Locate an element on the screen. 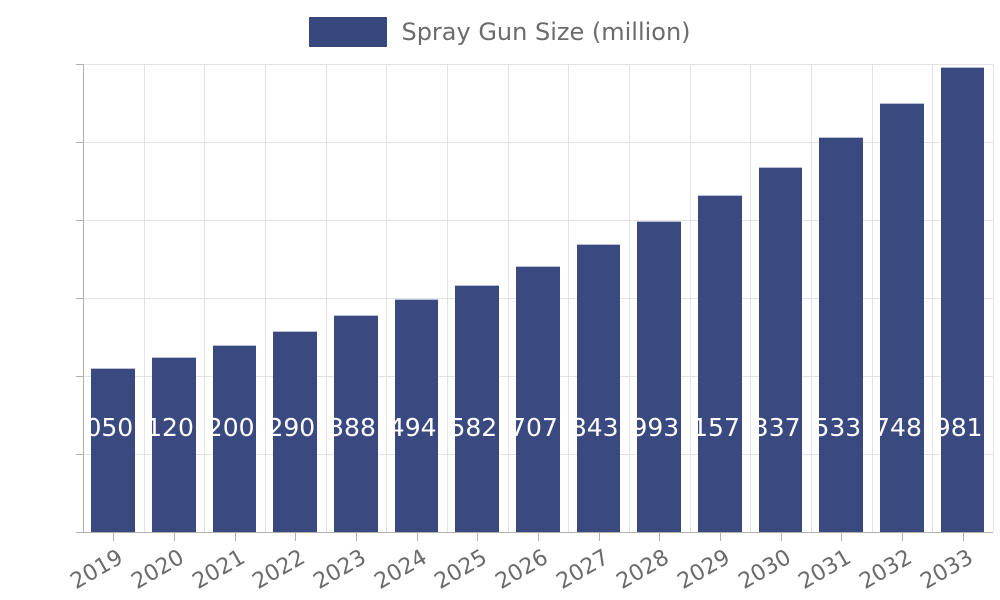 The width and height of the screenshot is (1000, 600). x-axis-tick-label: 2027 is located at coordinates (583, 570).